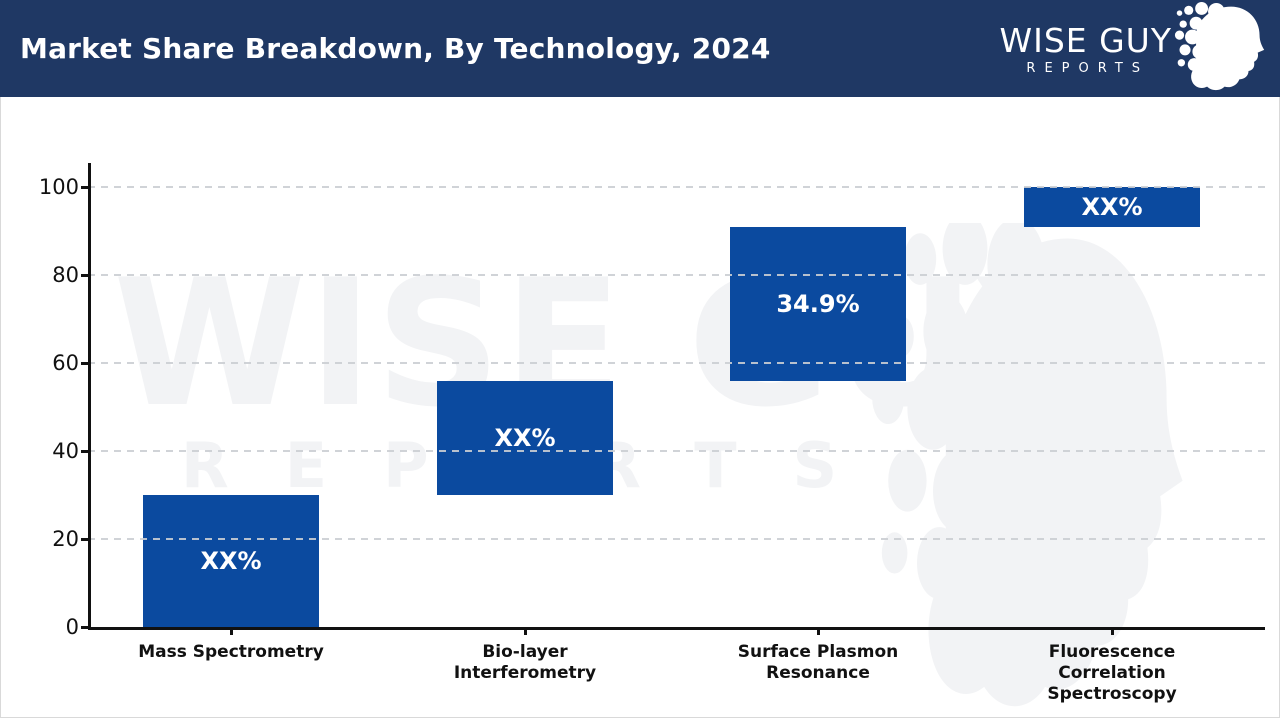 The image size is (1280, 720). I want to click on y-tick-label: 100, so click(58, 187).